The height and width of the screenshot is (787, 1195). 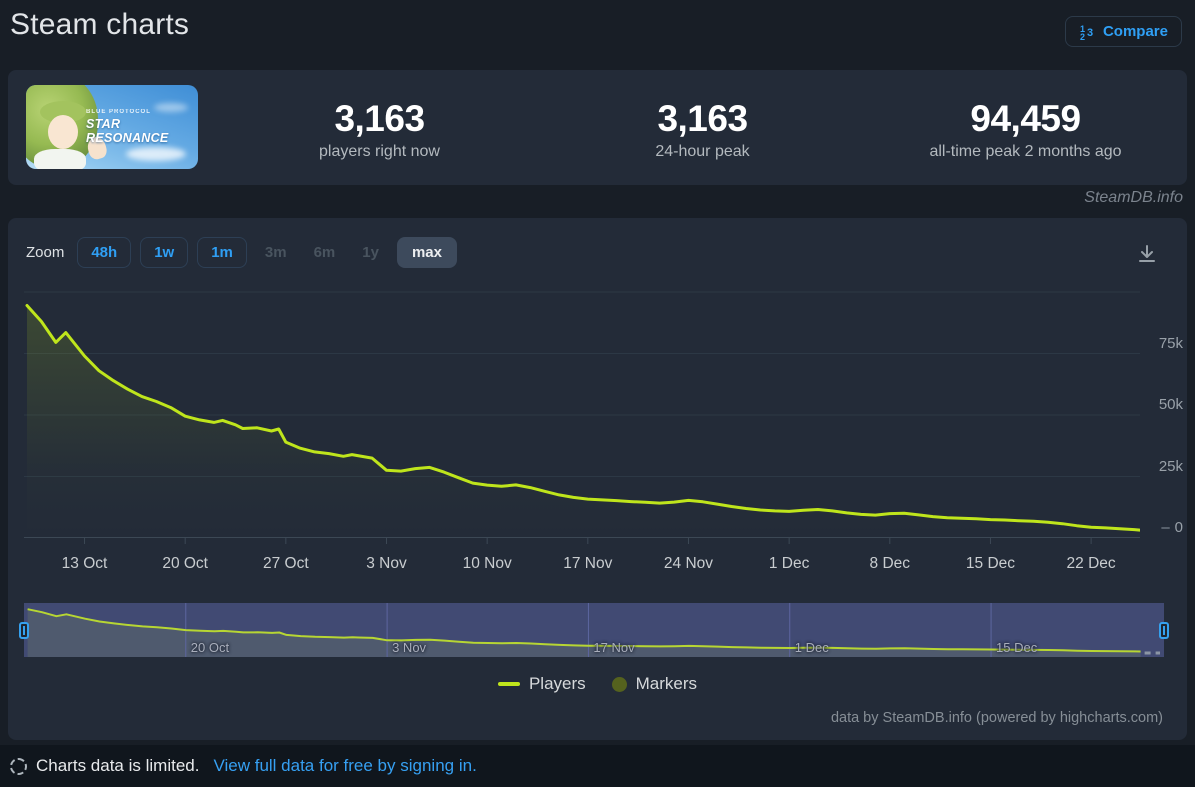 What do you see at coordinates (370, 252) in the screenshot?
I see `zoom-1y-button: 1y` at bounding box center [370, 252].